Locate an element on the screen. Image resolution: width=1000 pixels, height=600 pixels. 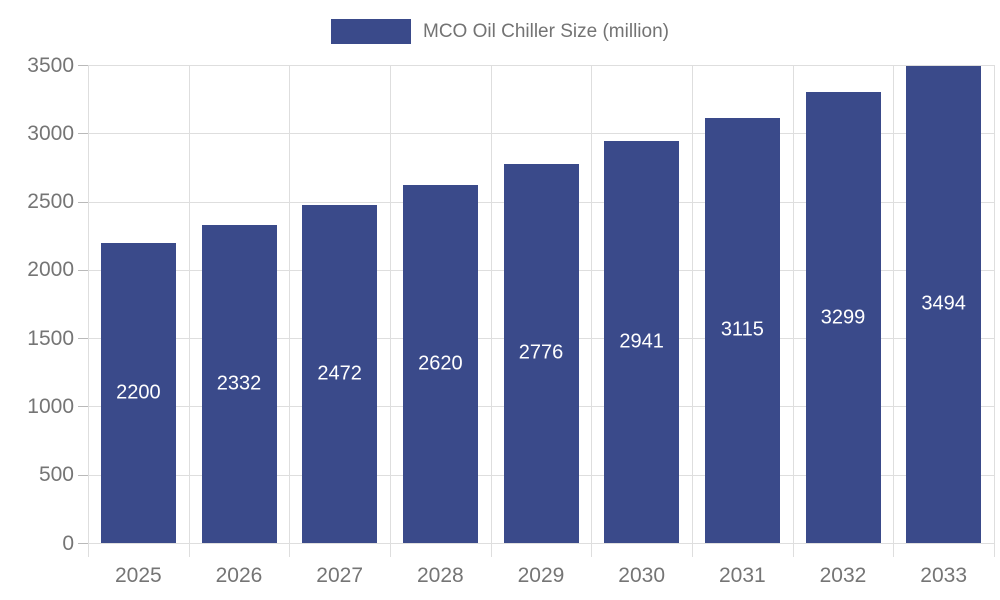
legend-swatch-icon is located at coordinates (371, 31).